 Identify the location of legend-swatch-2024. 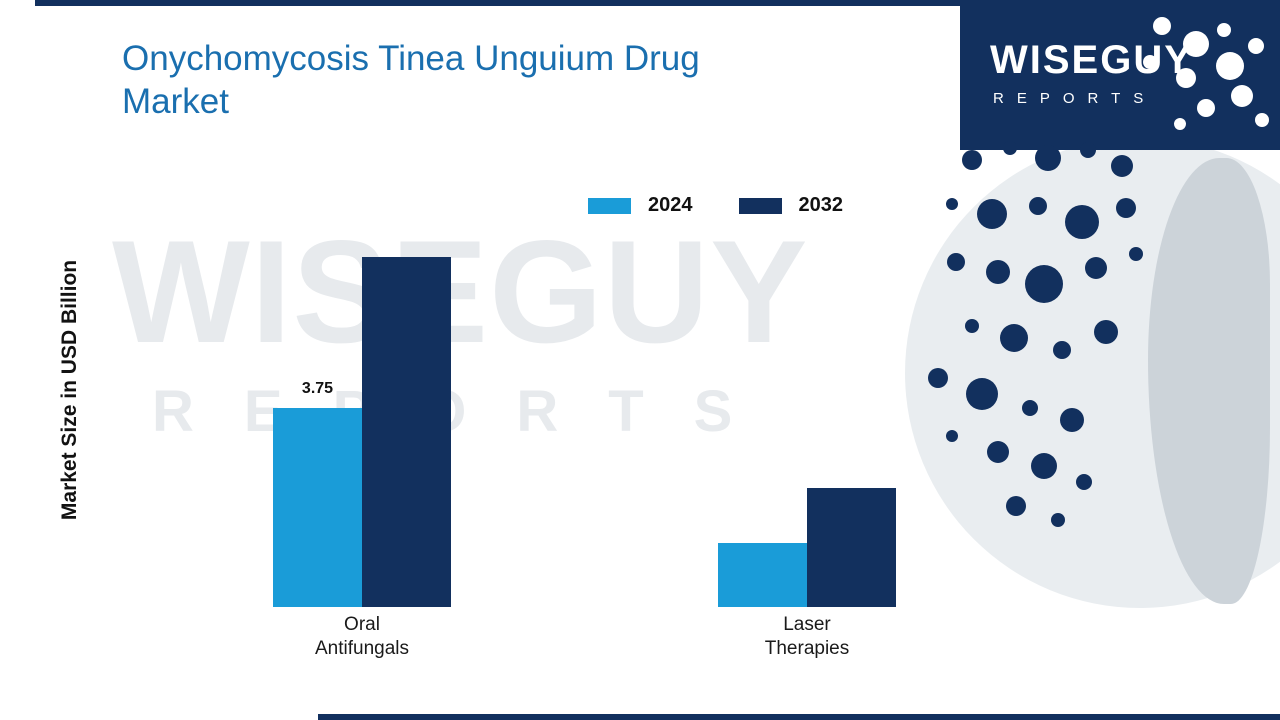
(609, 205).